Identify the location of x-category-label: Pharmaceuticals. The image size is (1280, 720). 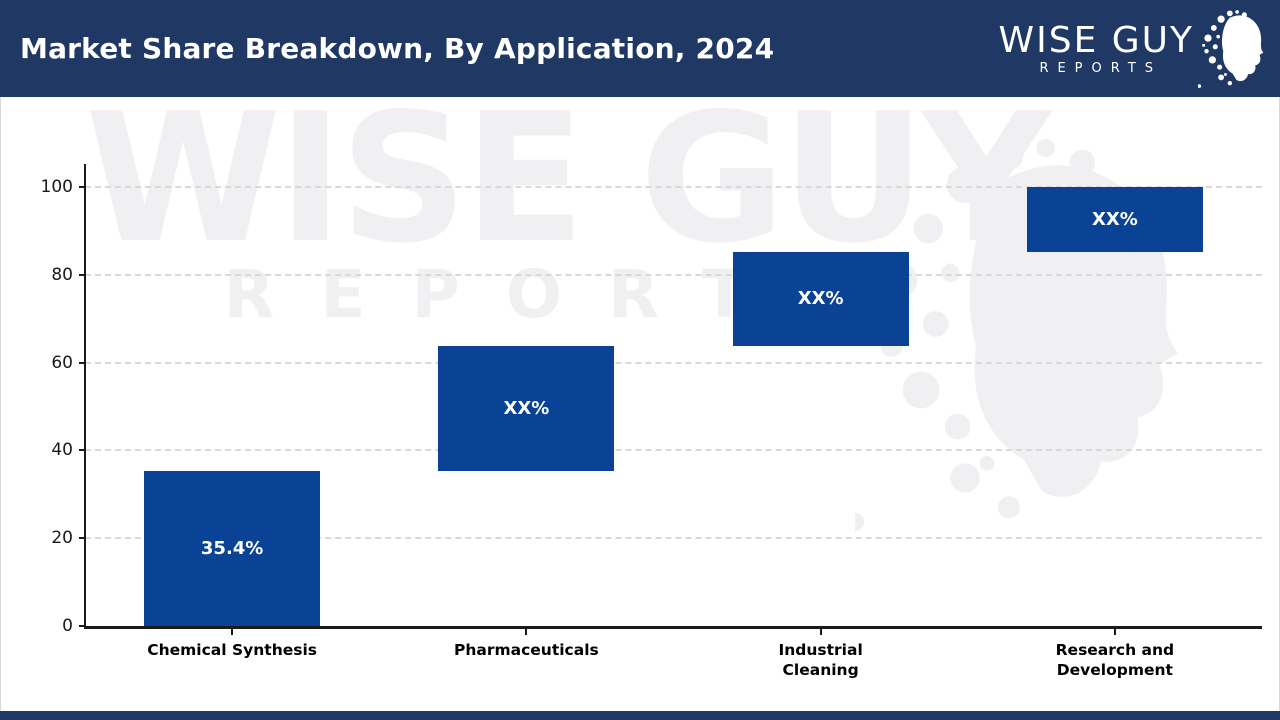
(526, 650).